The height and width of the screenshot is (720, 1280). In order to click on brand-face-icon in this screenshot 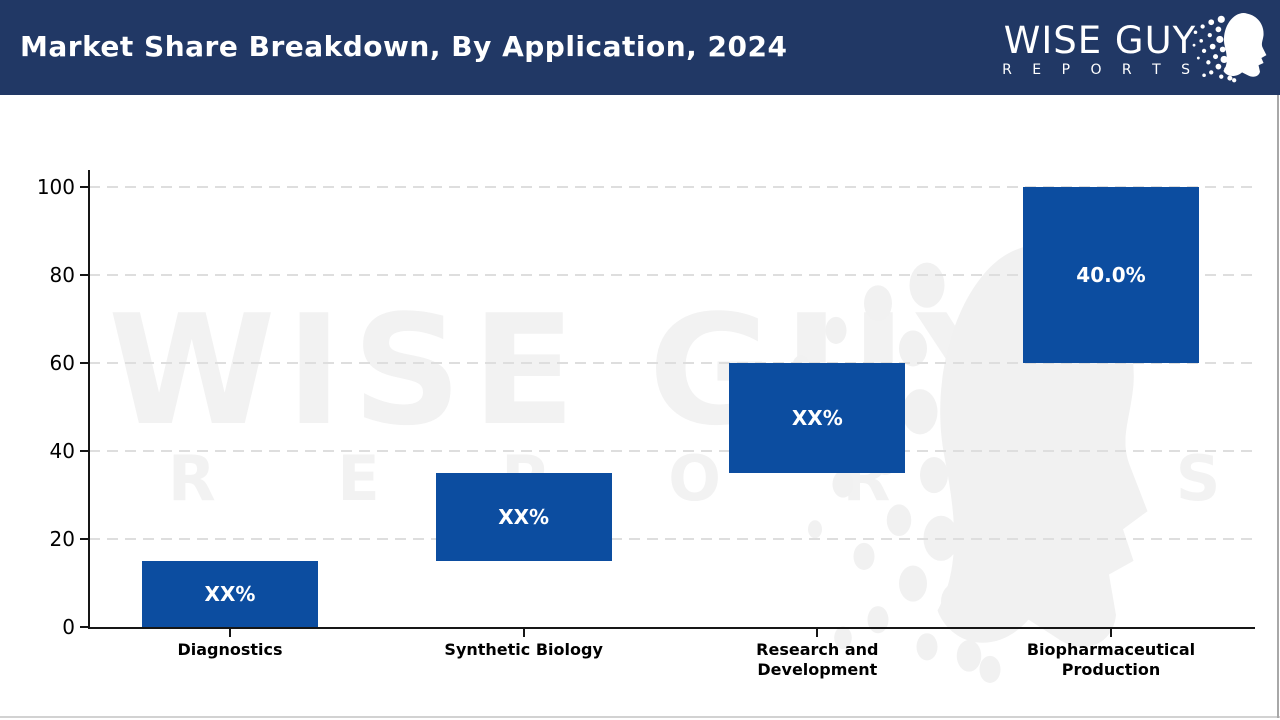, I will do `click(1229, 48)`.